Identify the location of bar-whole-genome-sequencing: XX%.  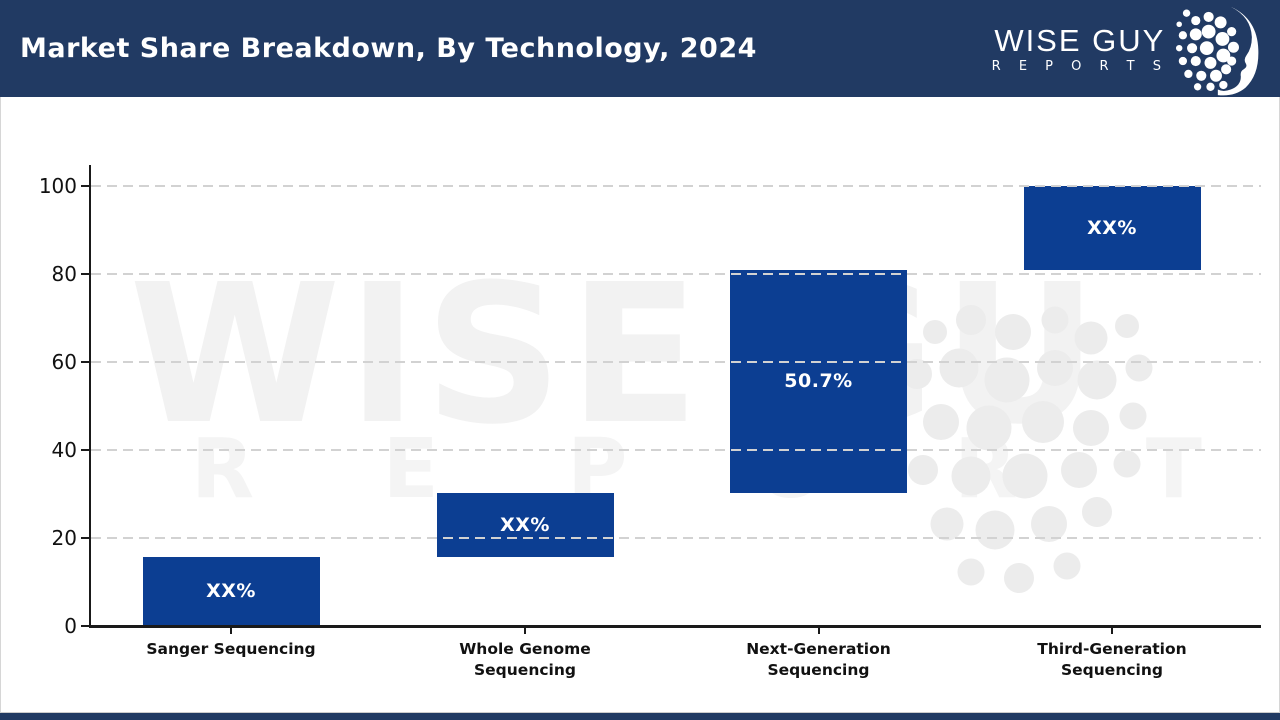
(525, 524).